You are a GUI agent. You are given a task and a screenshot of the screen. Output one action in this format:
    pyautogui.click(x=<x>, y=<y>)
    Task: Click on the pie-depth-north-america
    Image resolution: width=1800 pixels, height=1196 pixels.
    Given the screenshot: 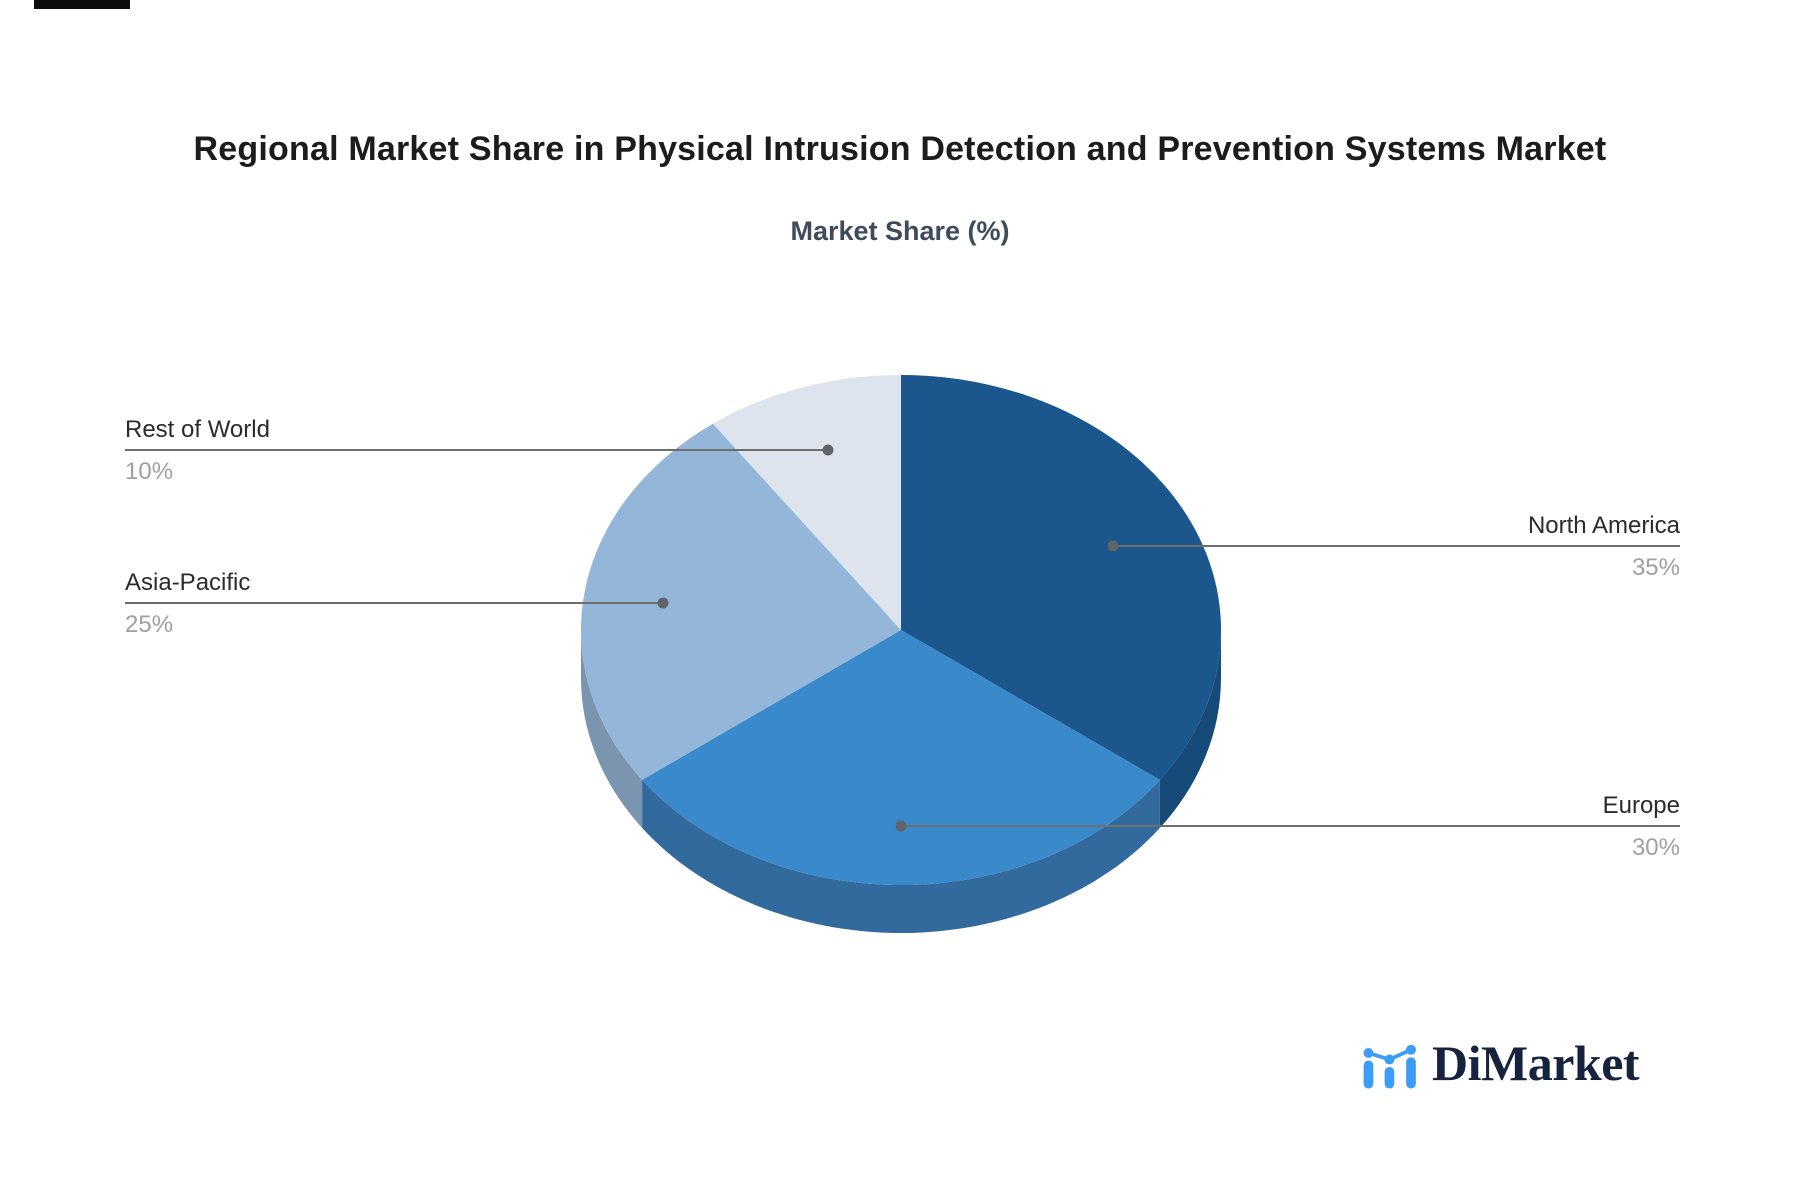 What is the action you would take?
    pyautogui.click(x=1190, y=729)
    